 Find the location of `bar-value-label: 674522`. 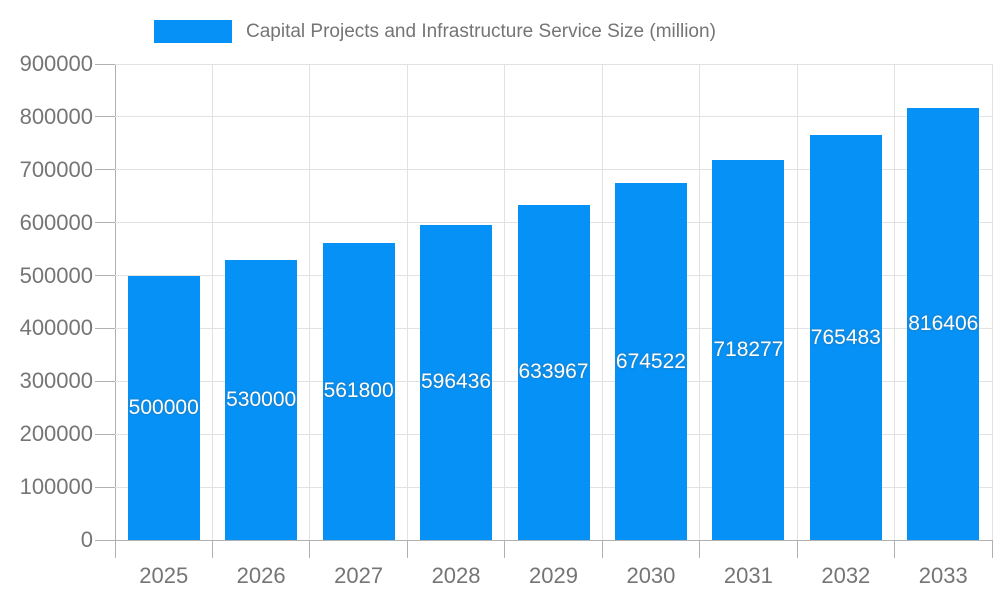

bar-value-label: 674522 is located at coordinates (650, 361).